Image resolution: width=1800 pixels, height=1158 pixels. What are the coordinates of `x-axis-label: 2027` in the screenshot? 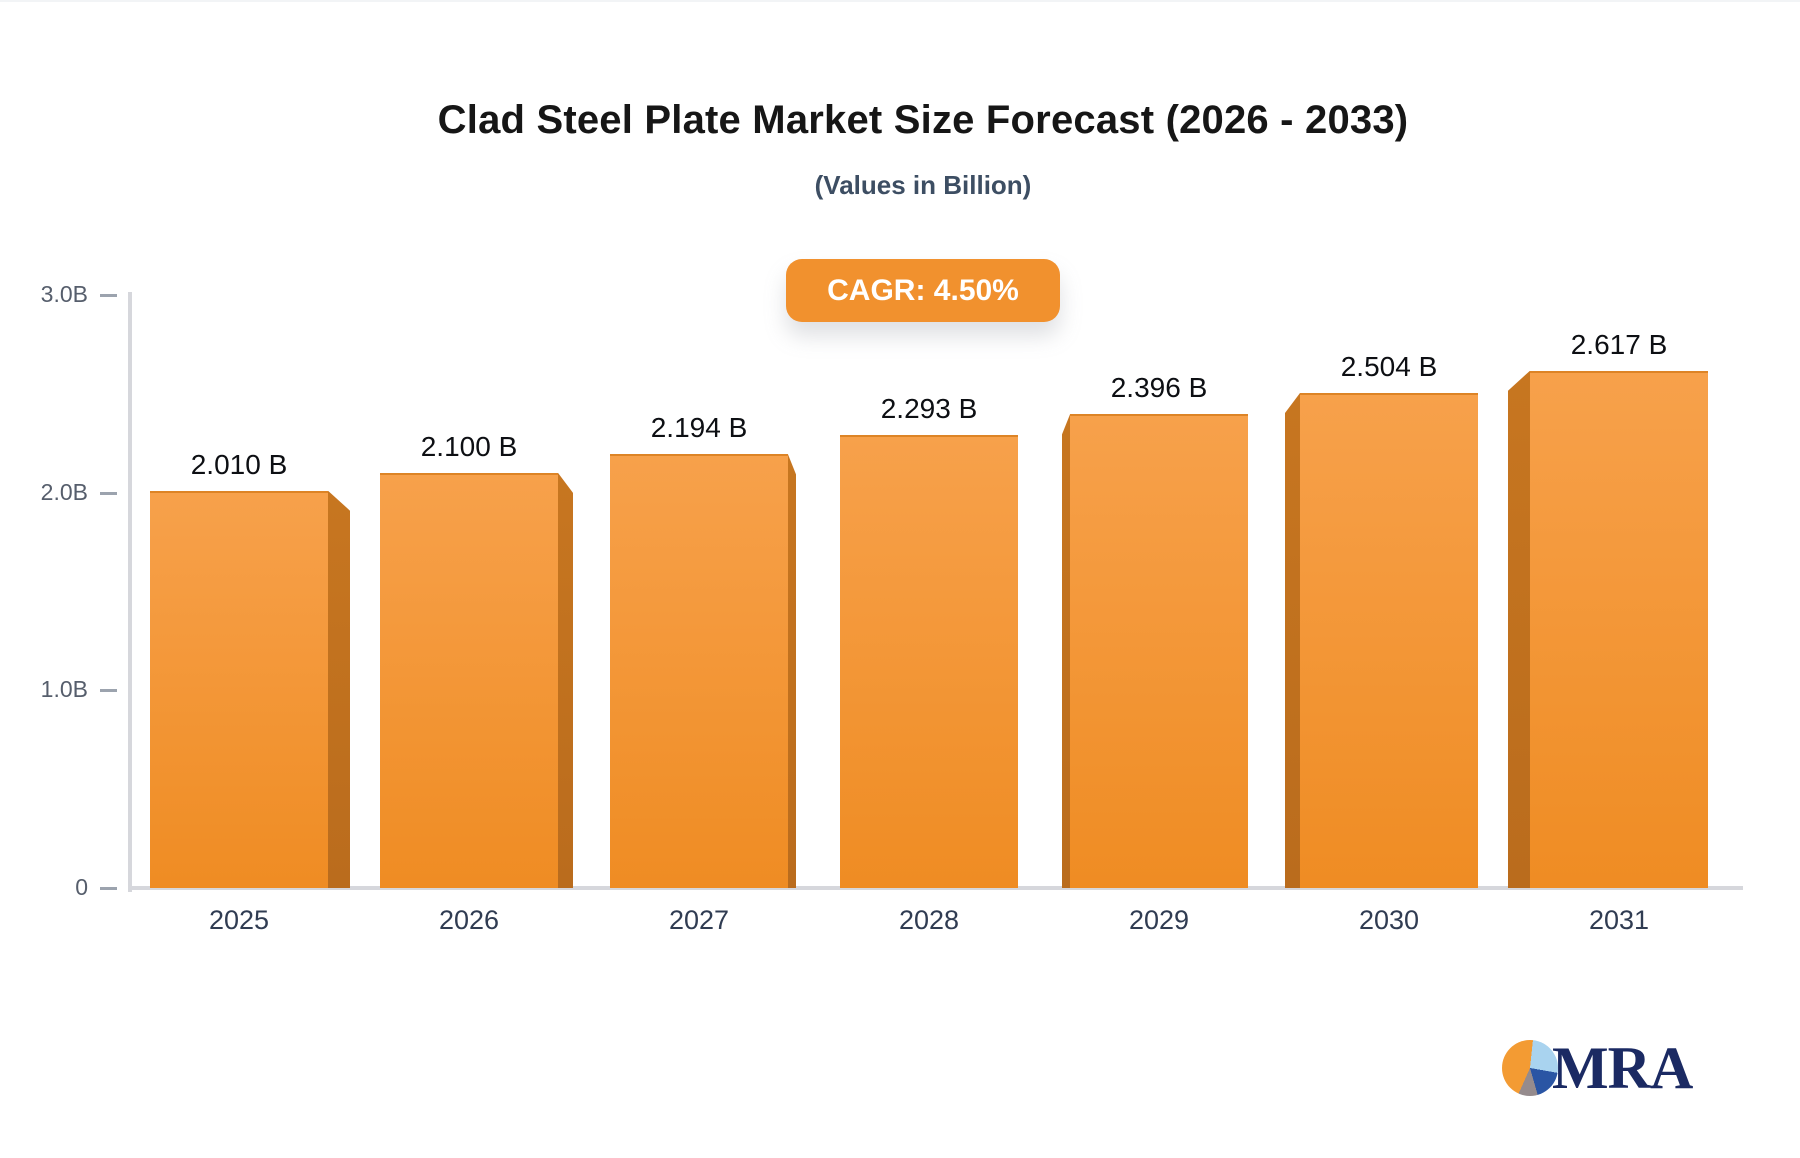 It's located at (699, 920).